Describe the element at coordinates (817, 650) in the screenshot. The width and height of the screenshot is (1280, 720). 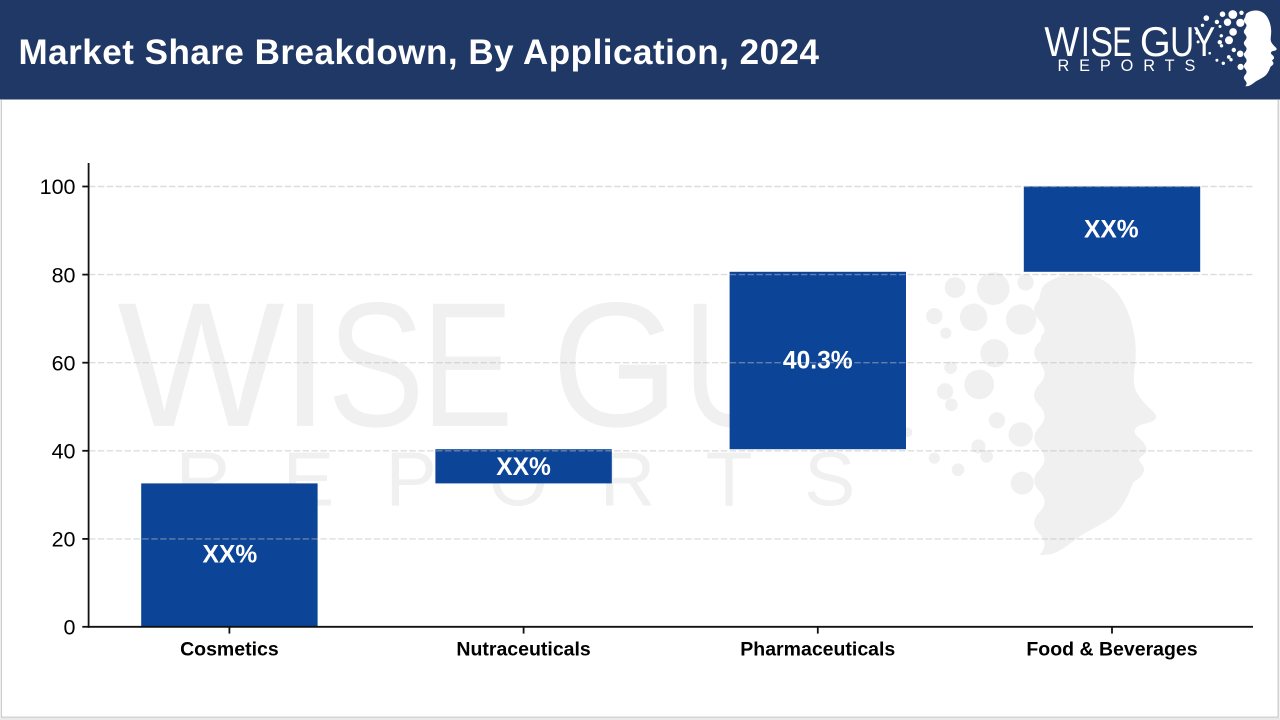
I see `svg-text: Pharmaceuticals` at that location.